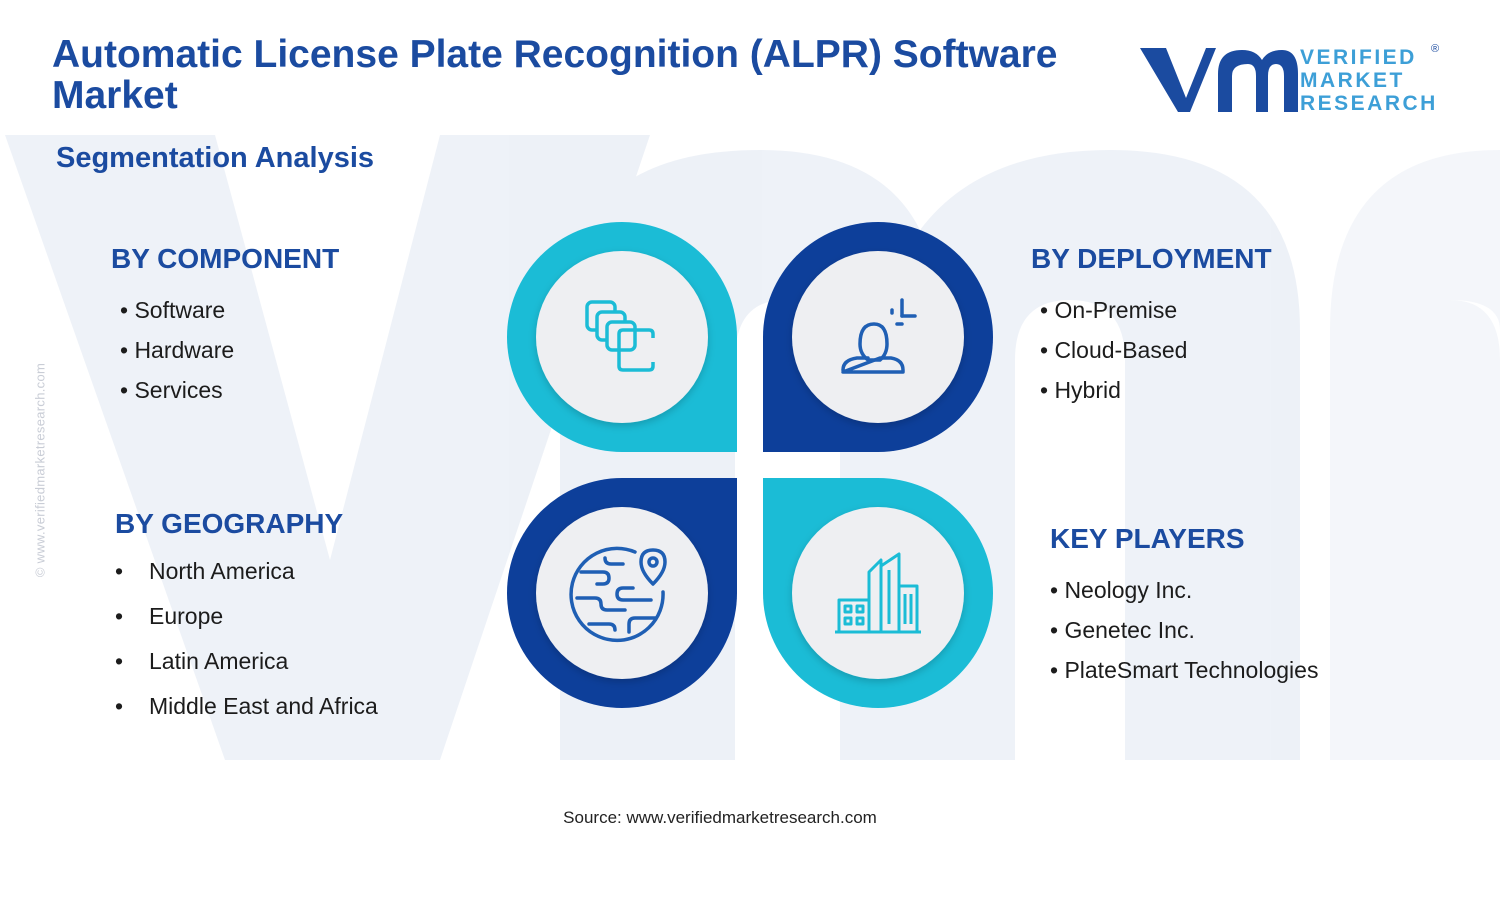 This screenshot has width=1500, height=911. Describe the element at coordinates (219, 661) in the screenshot. I see `list-item-label: Latin America` at that location.